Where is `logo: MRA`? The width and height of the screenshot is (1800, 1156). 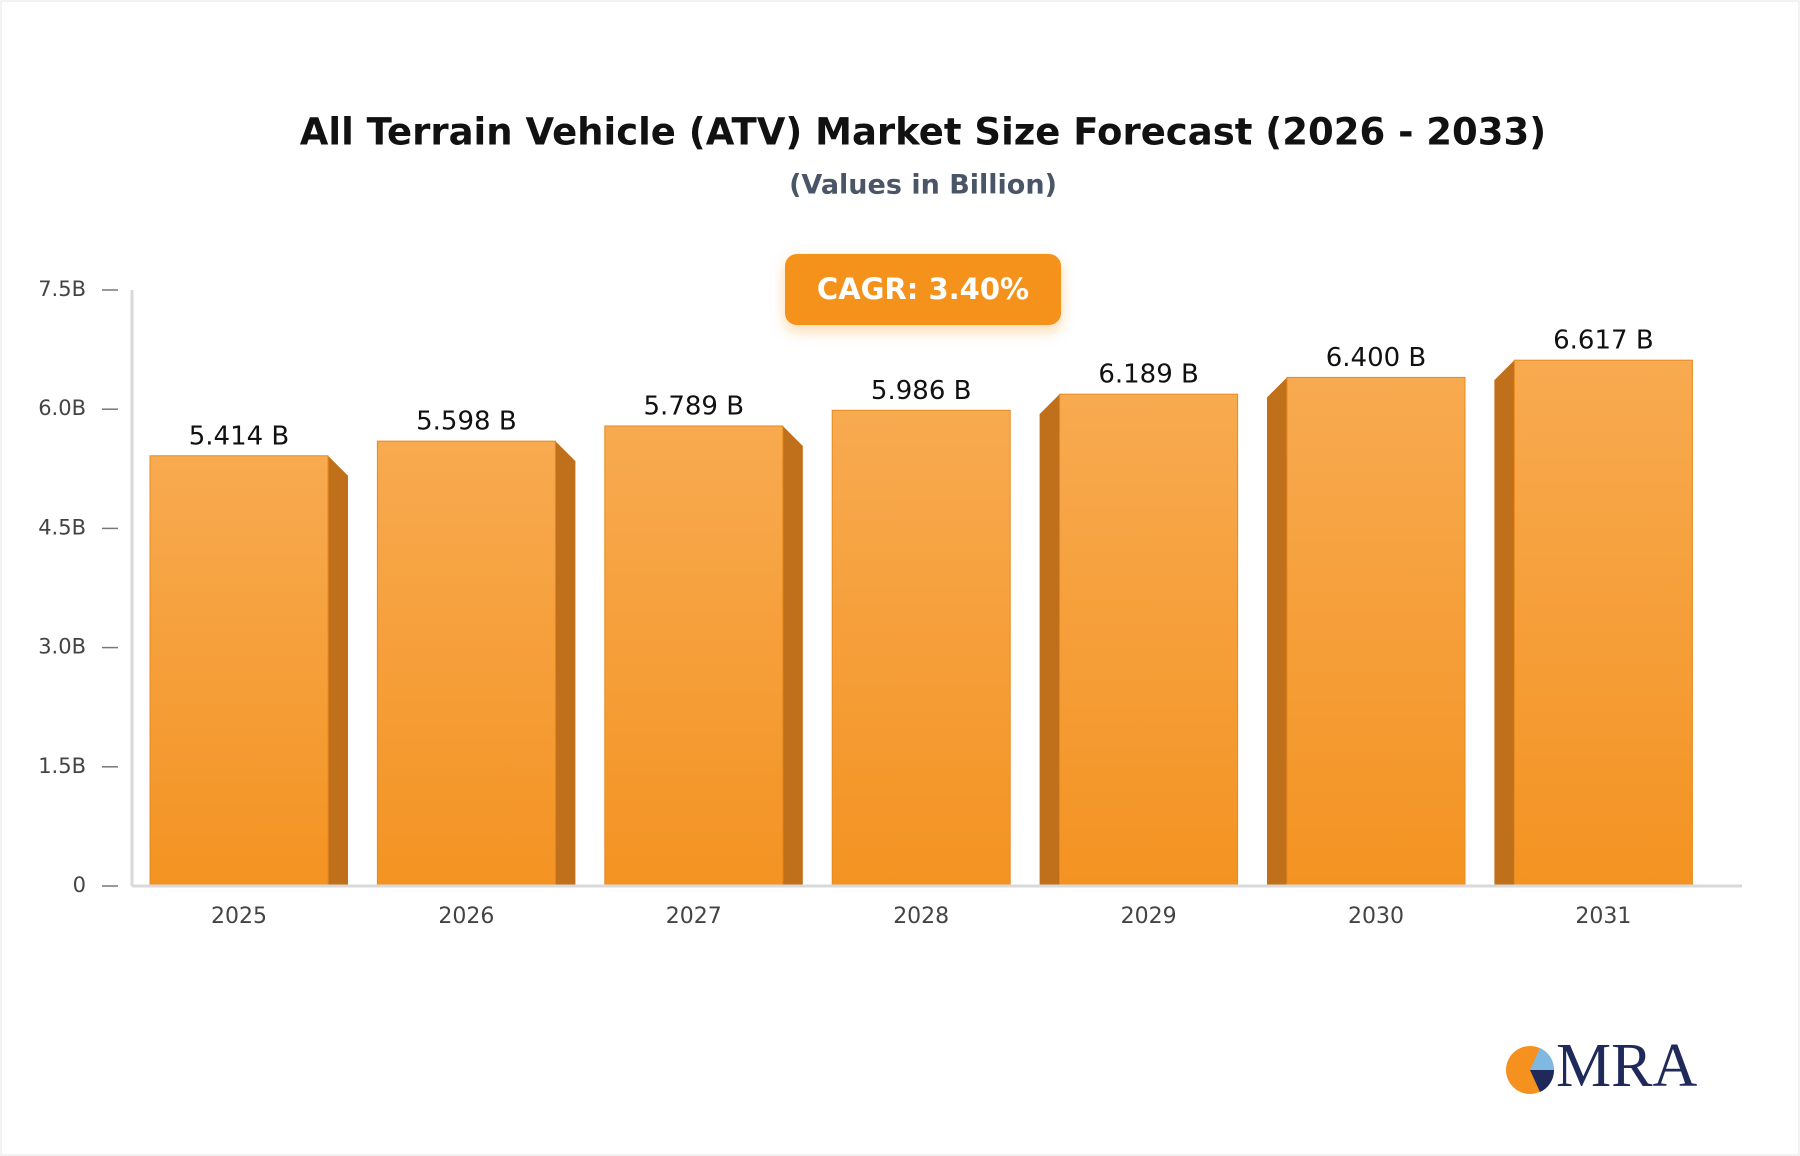
logo: MRA is located at coordinates (1601, 1066).